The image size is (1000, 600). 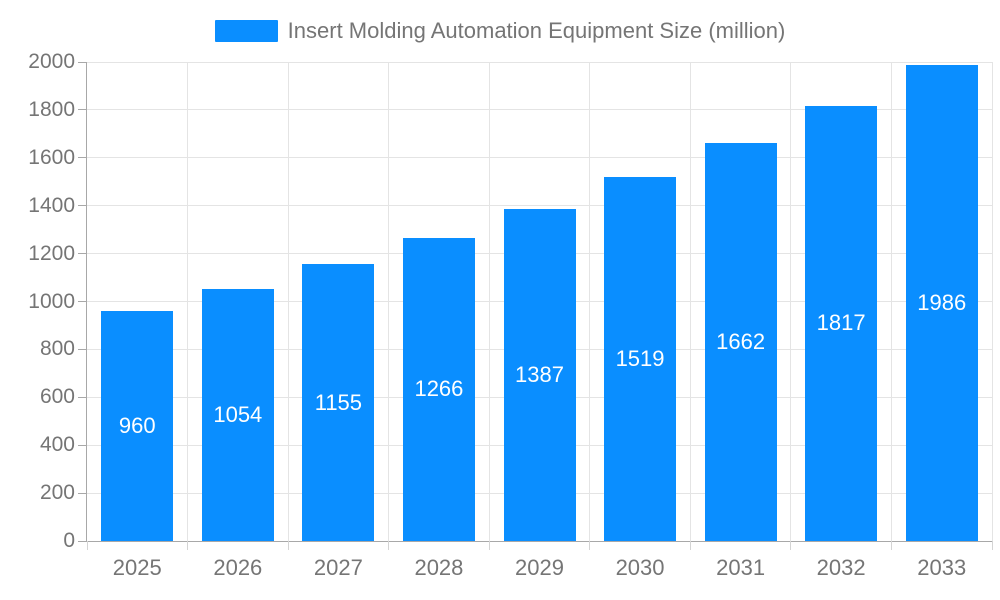 I want to click on bar-value-label: 960, so click(x=137, y=426).